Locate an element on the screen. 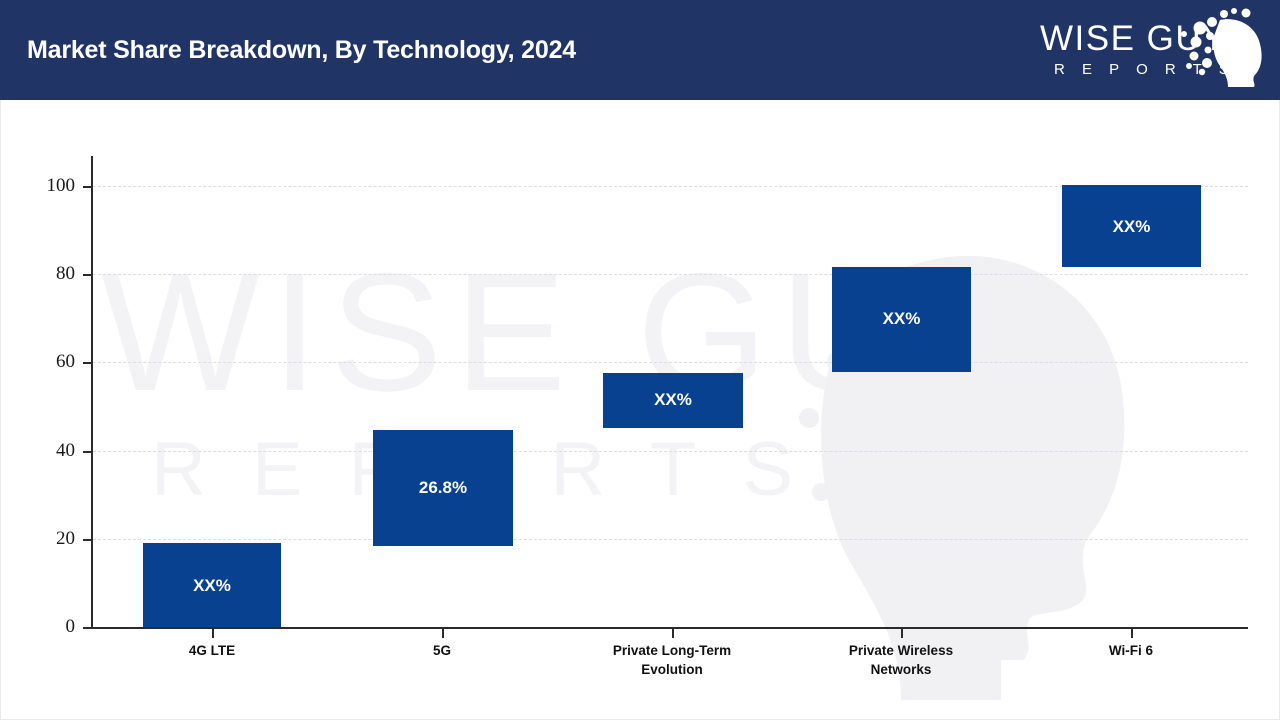 Image resolution: width=1280 pixels, height=720 pixels. bar-5g: 26.8% is located at coordinates (443, 488).